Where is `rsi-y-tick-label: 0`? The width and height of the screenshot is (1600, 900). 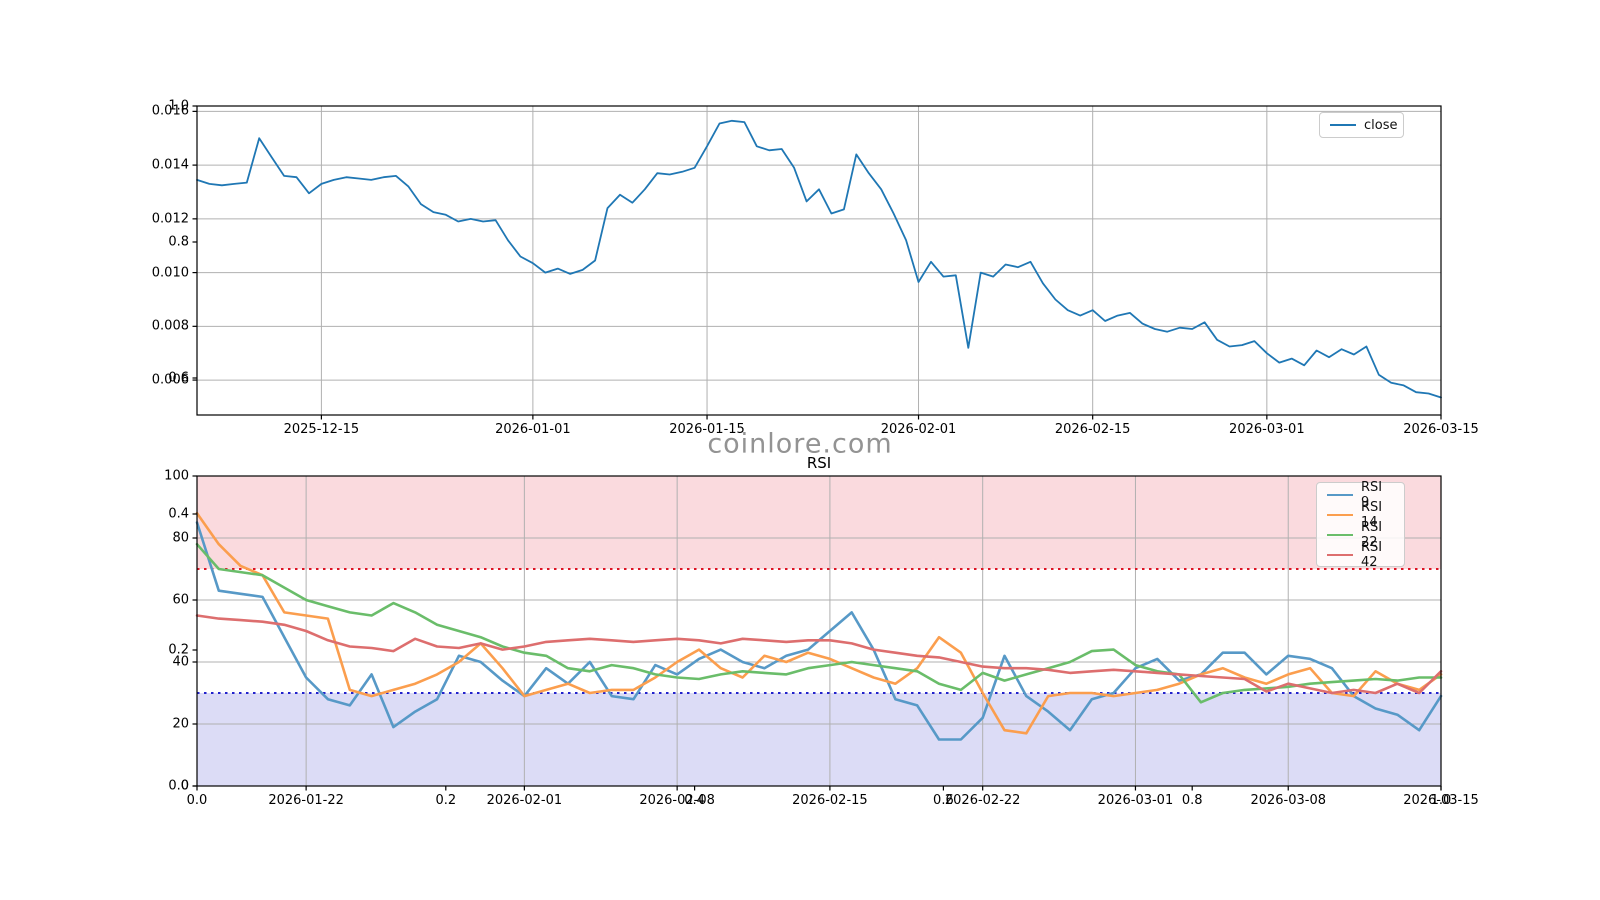
rsi-y-tick-label: 0 is located at coordinates (184, 786).